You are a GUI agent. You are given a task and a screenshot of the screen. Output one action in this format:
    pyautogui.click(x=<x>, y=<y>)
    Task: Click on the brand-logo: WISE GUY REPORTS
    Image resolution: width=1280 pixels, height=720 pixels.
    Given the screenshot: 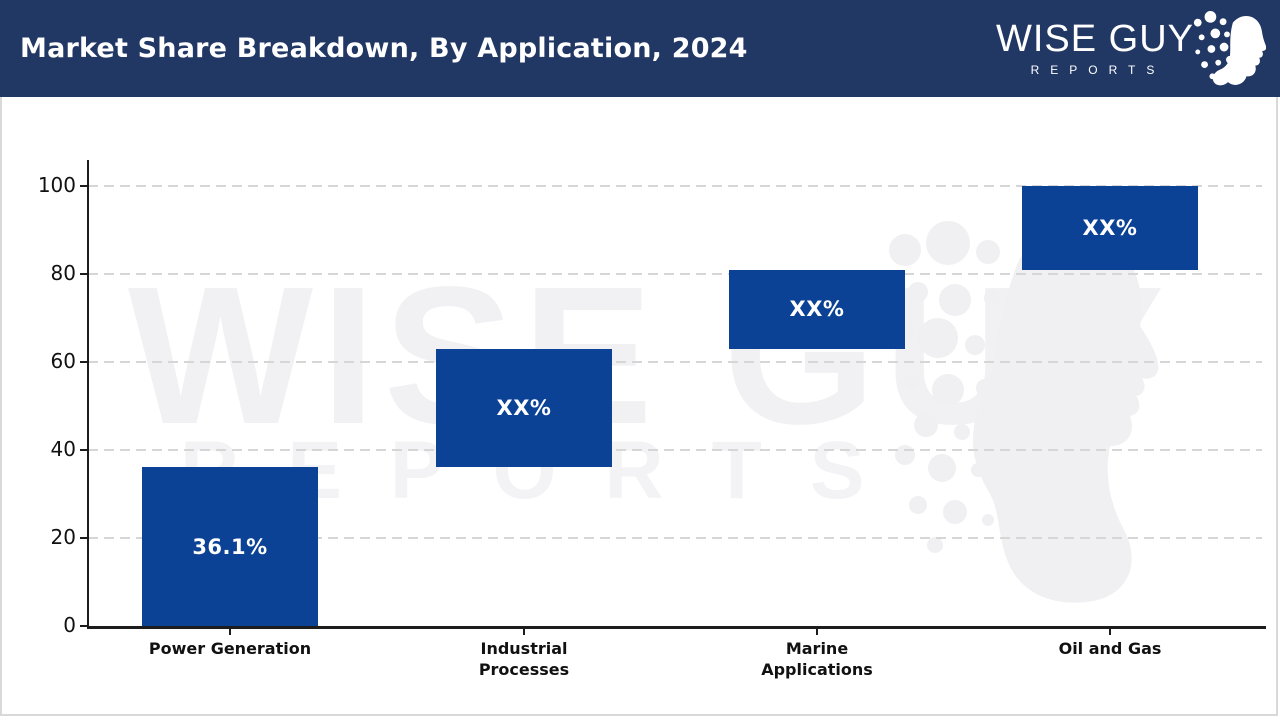 What is the action you would take?
    pyautogui.click(x=1131, y=49)
    